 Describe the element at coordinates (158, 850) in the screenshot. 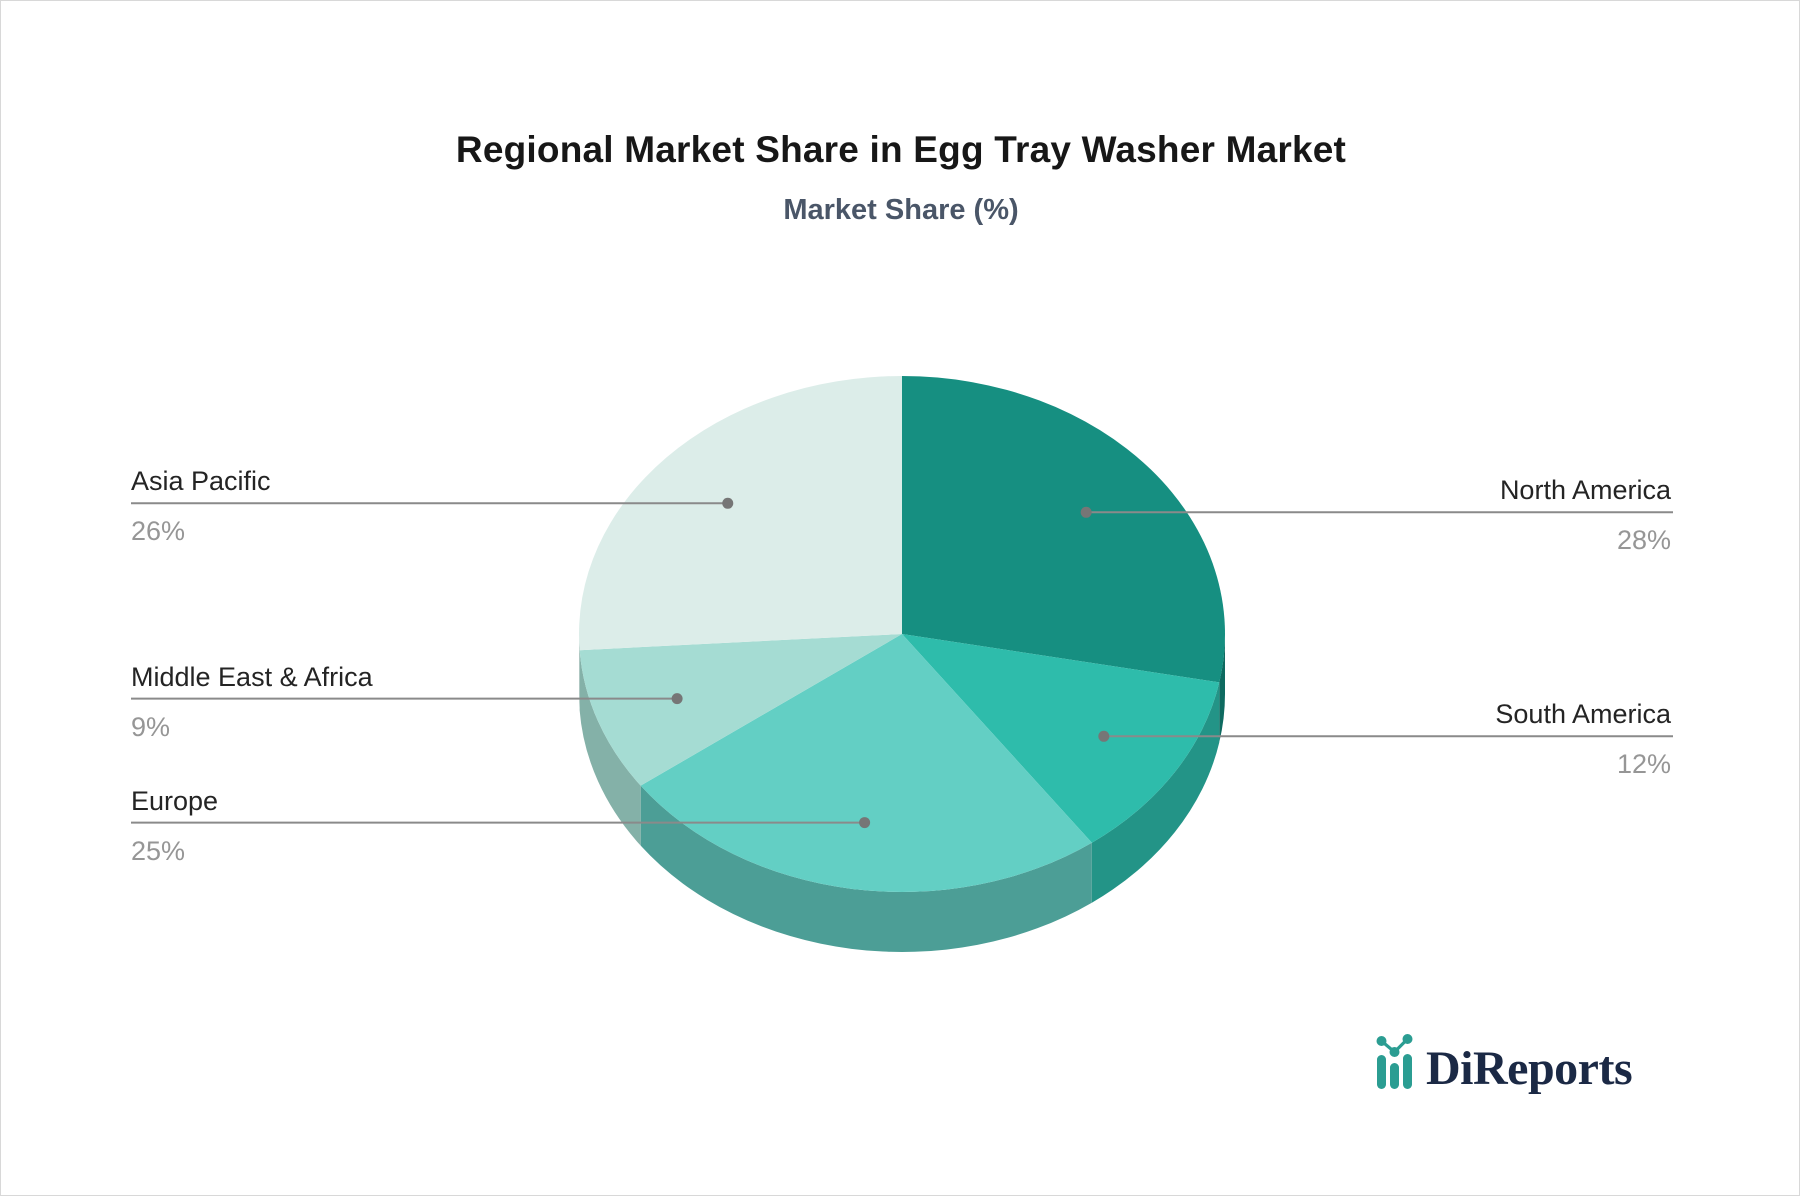

I see `slice-percent-europe: 25%` at that location.